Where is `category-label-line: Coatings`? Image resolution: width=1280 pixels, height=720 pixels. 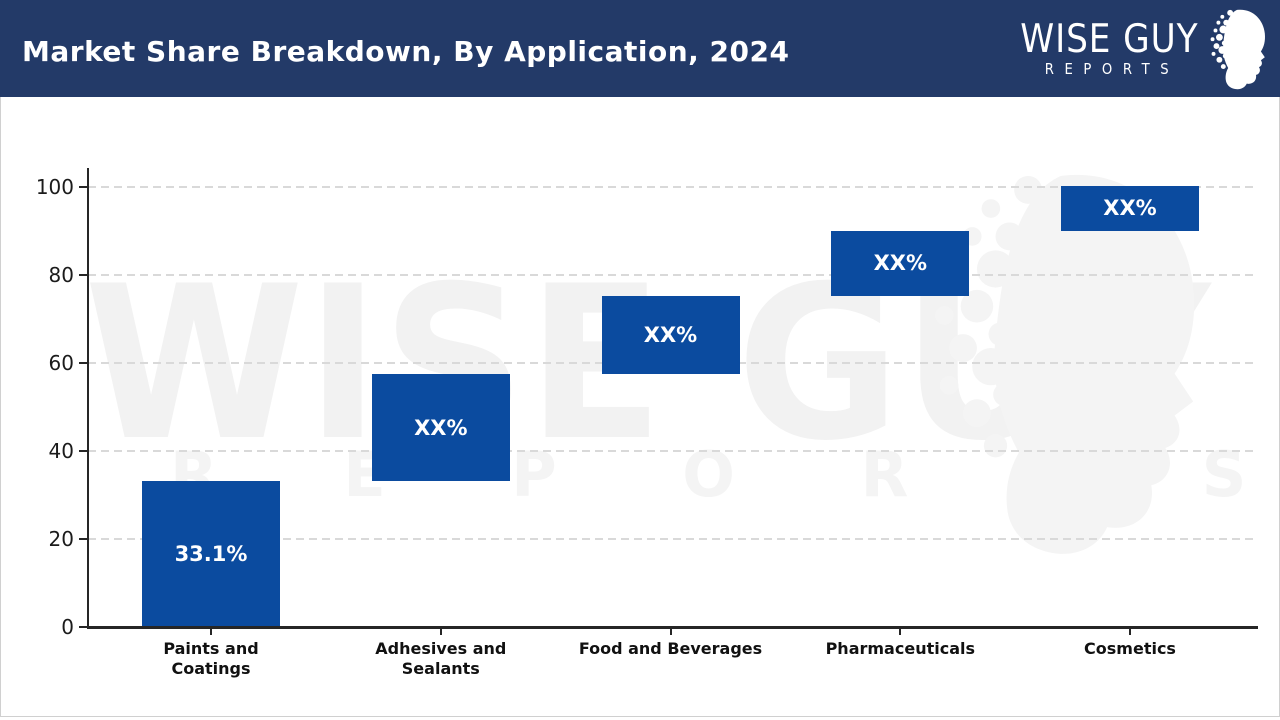 category-label-line: Coatings is located at coordinates (211, 668).